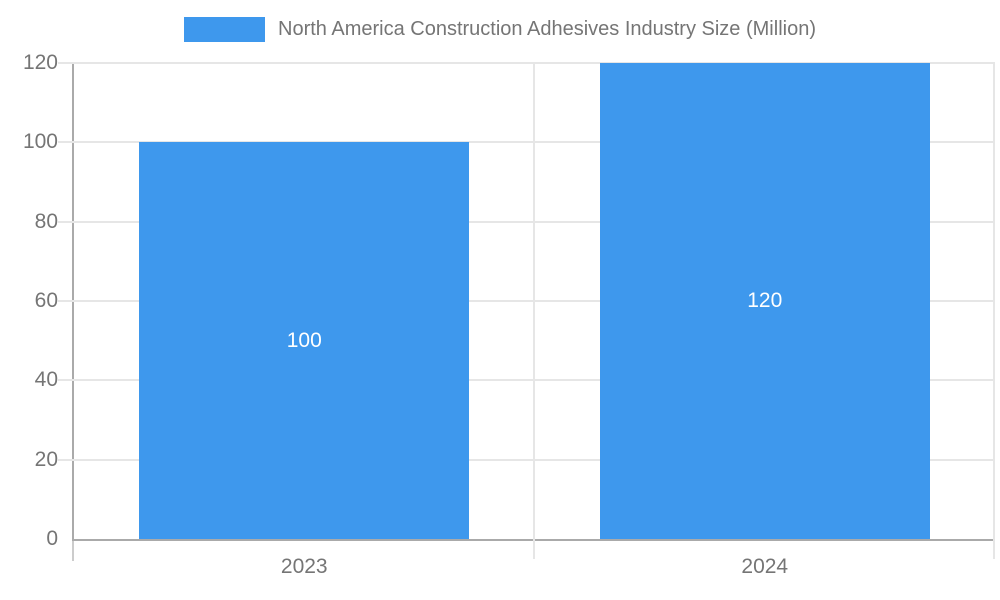 This screenshot has width=1000, height=600. I want to click on x-axis-tick-label-2023: 2023, so click(304, 566).